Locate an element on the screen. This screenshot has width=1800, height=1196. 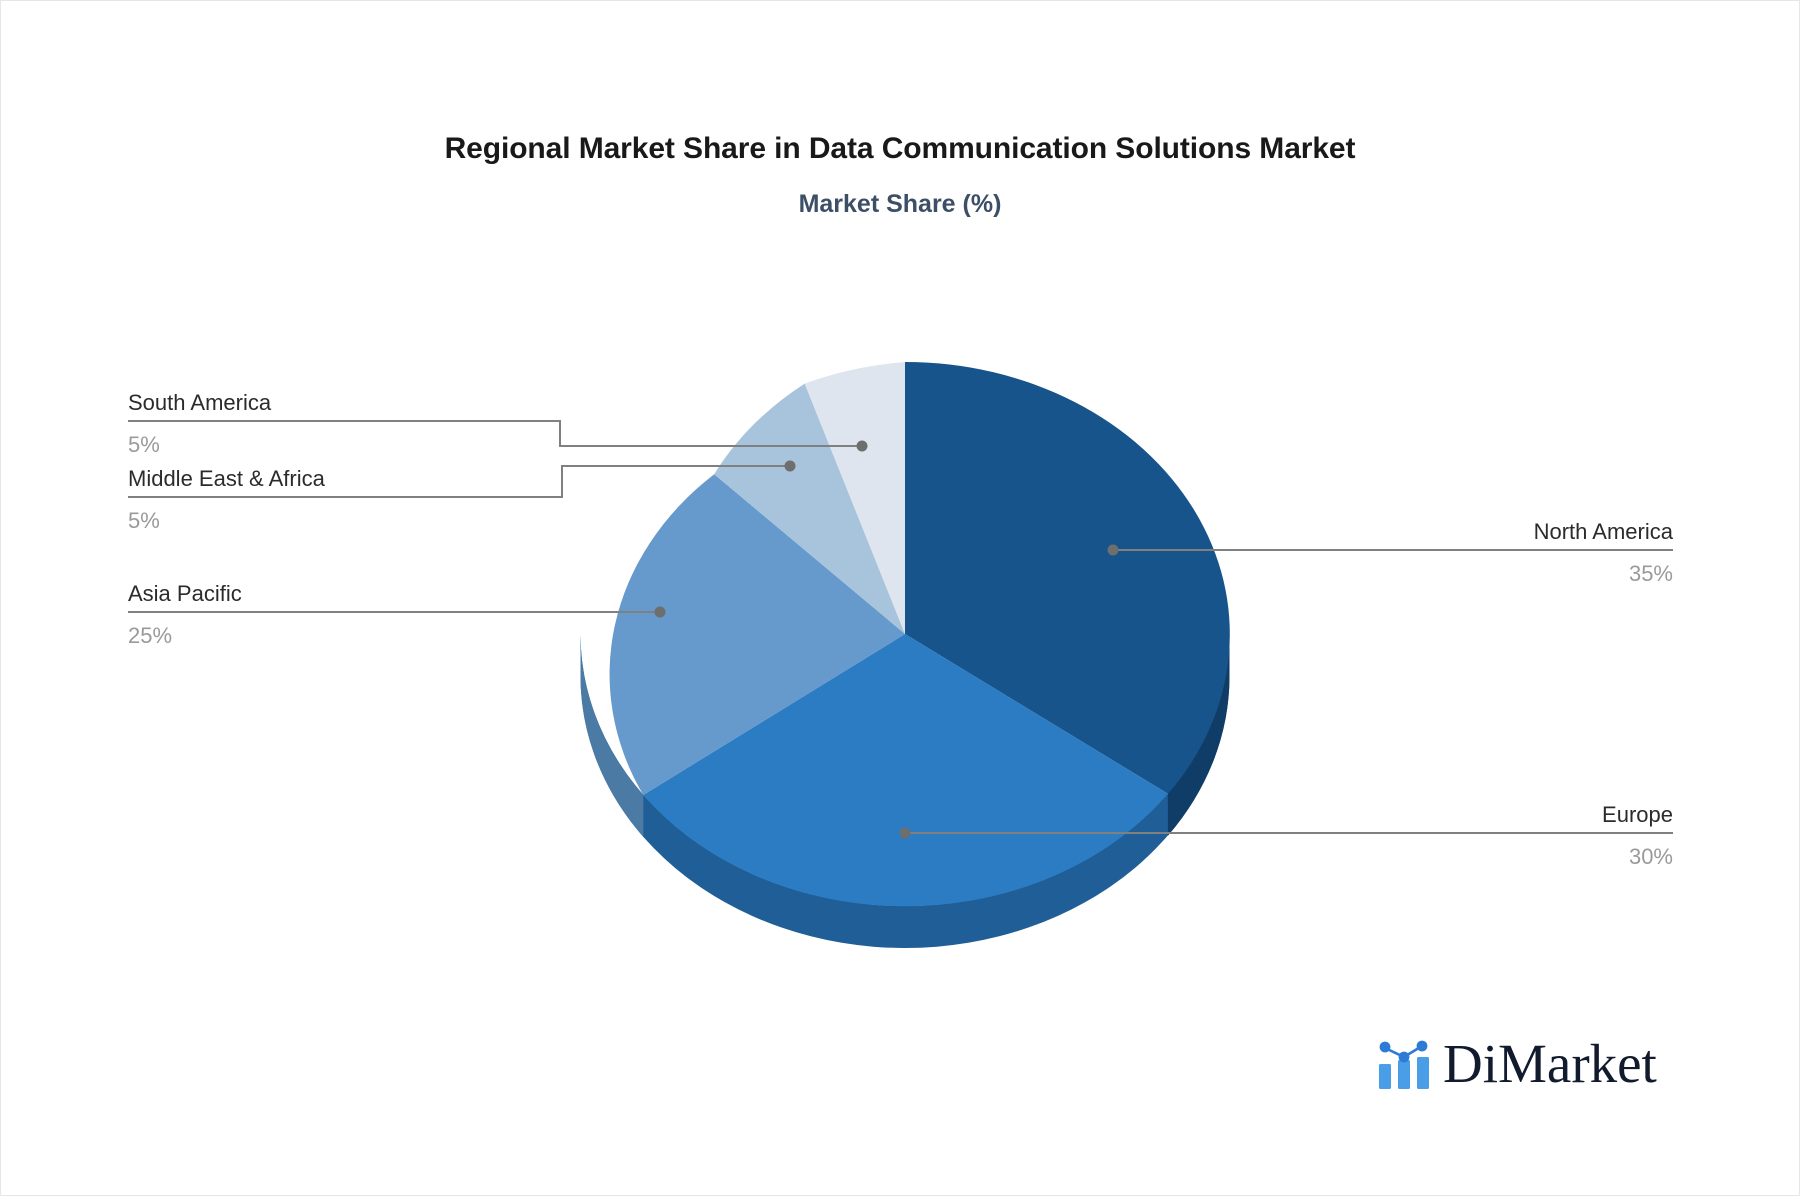
leader-line-middle-east-africa is located at coordinates (459, 481).